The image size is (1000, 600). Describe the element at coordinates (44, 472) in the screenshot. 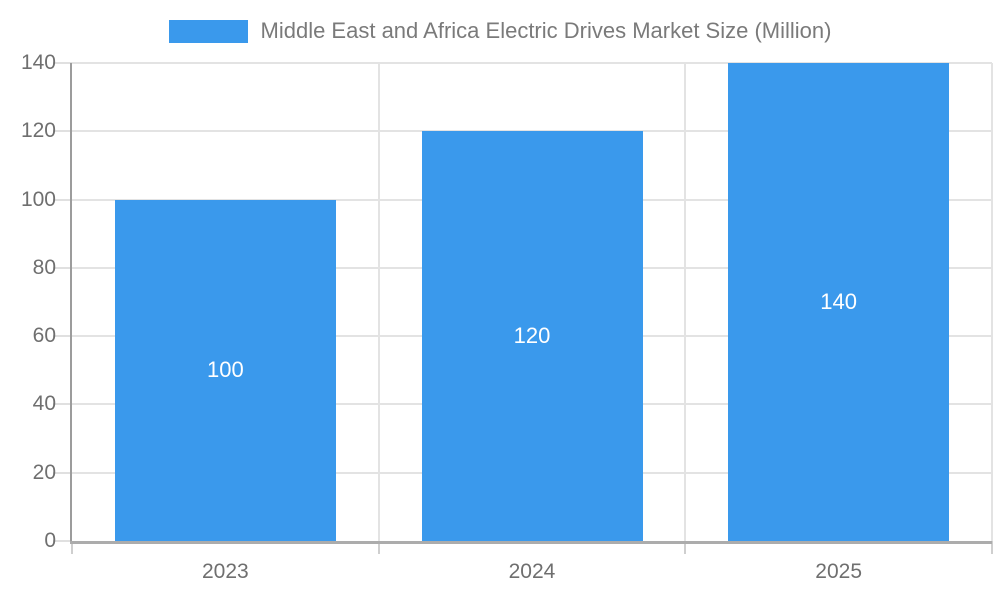

I see `y-tick-label: 20` at that location.